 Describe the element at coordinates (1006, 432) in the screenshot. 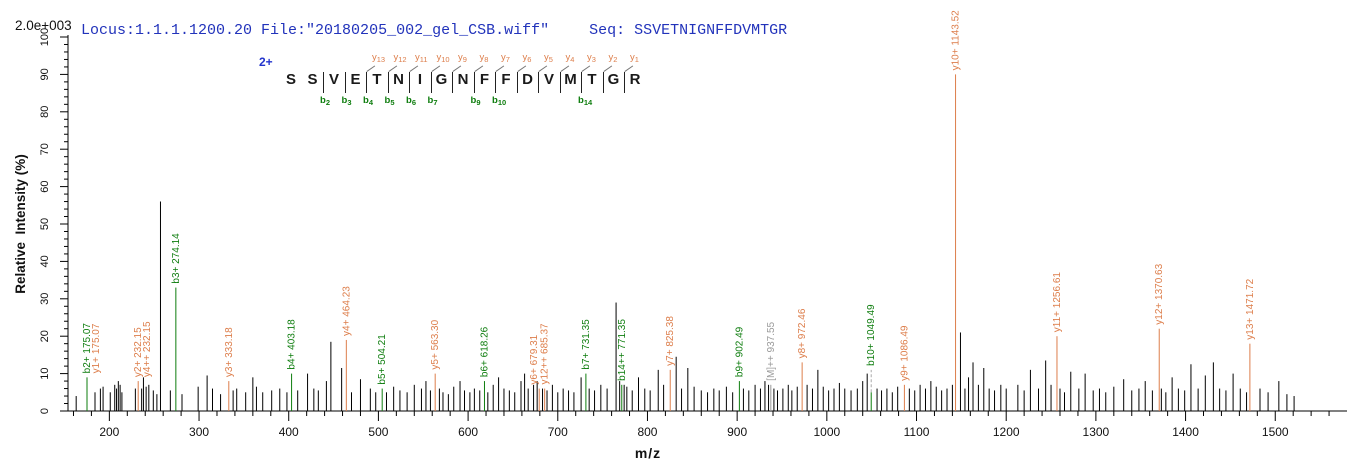

I see `x-tick-label: 1200` at that location.